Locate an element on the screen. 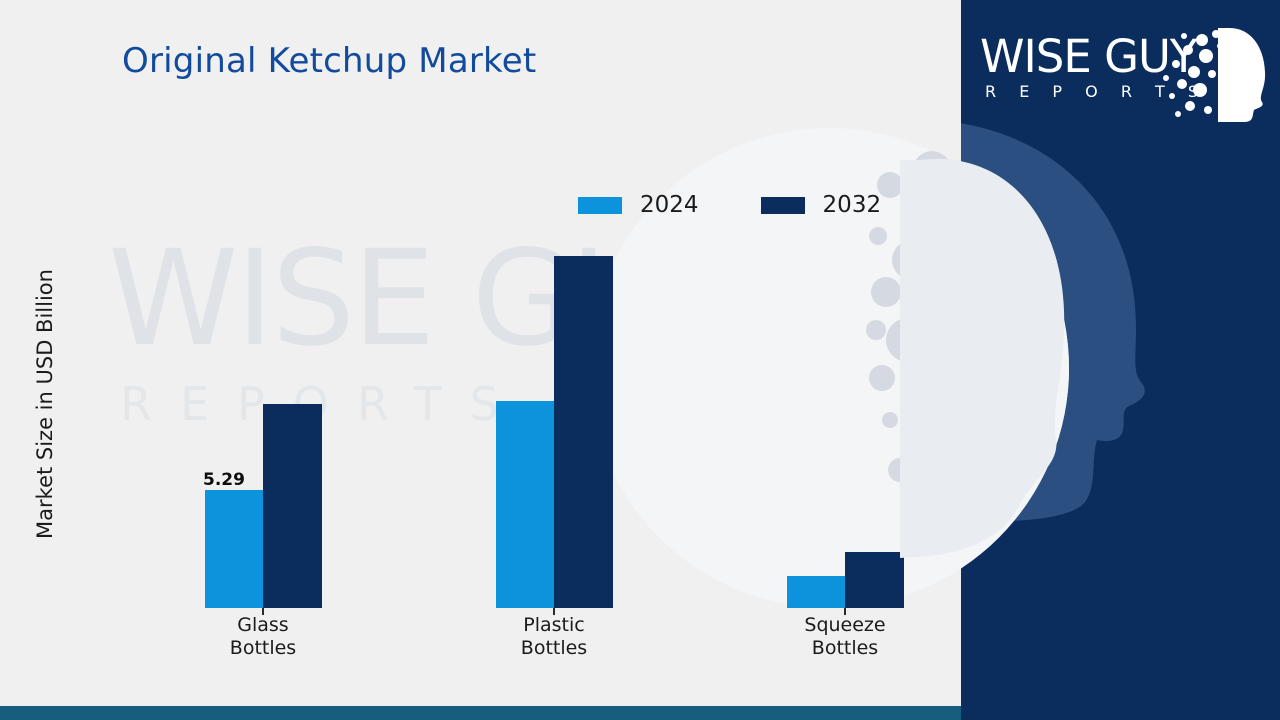 The height and width of the screenshot is (720, 1280). category-label-plastic: Plastic Bottles is located at coordinates (554, 637).